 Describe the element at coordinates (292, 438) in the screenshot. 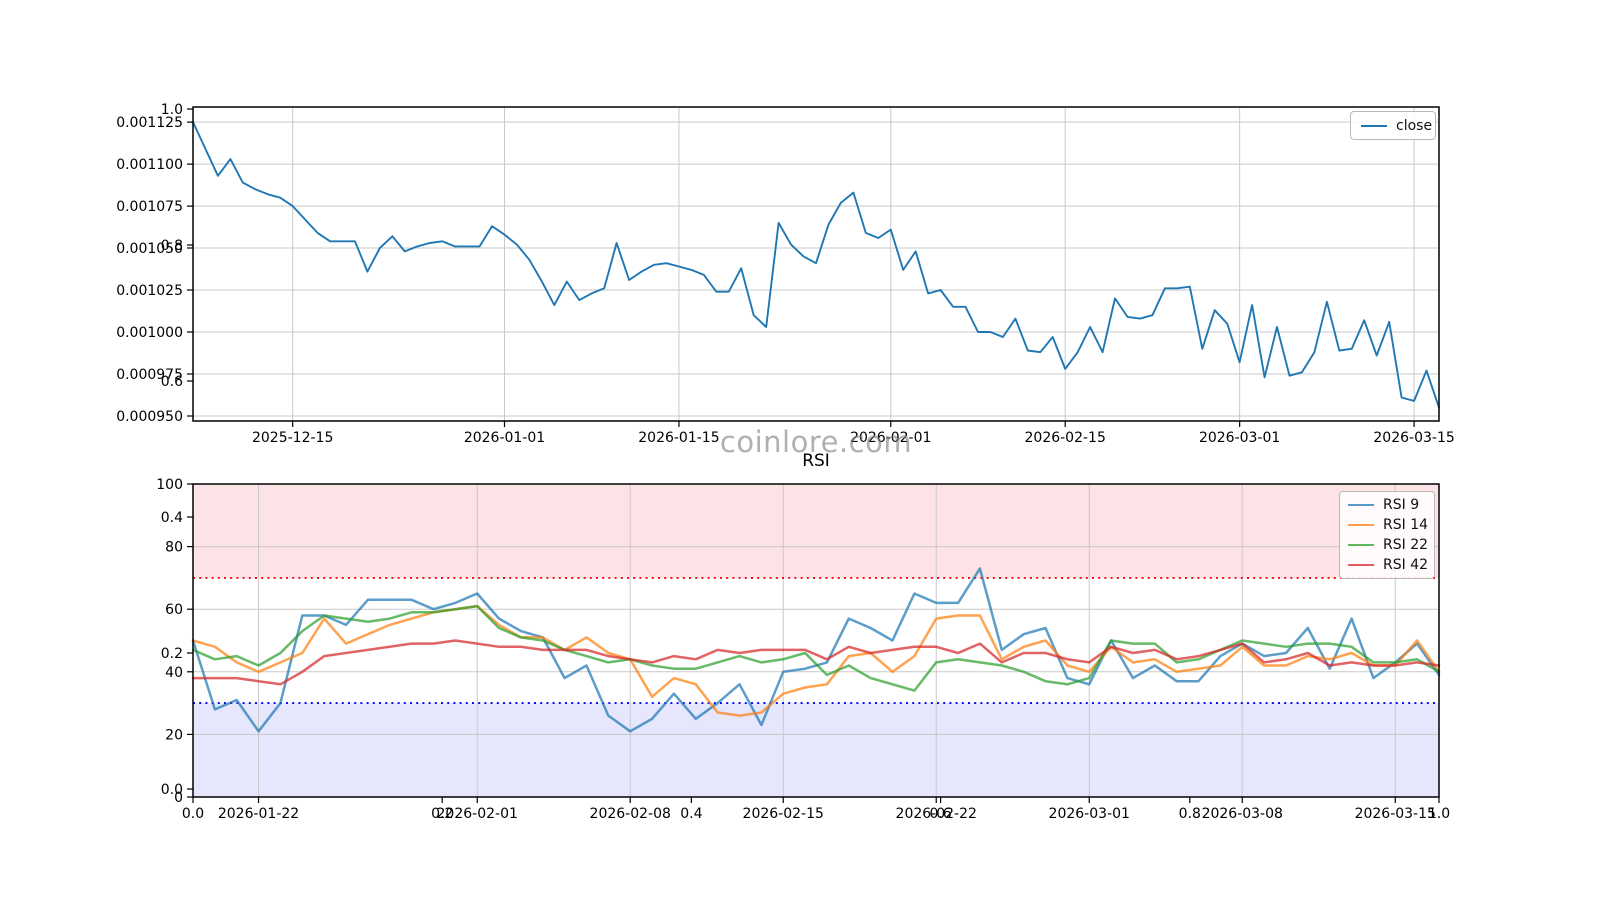

I see `tick-label: 2025-12-15` at that location.